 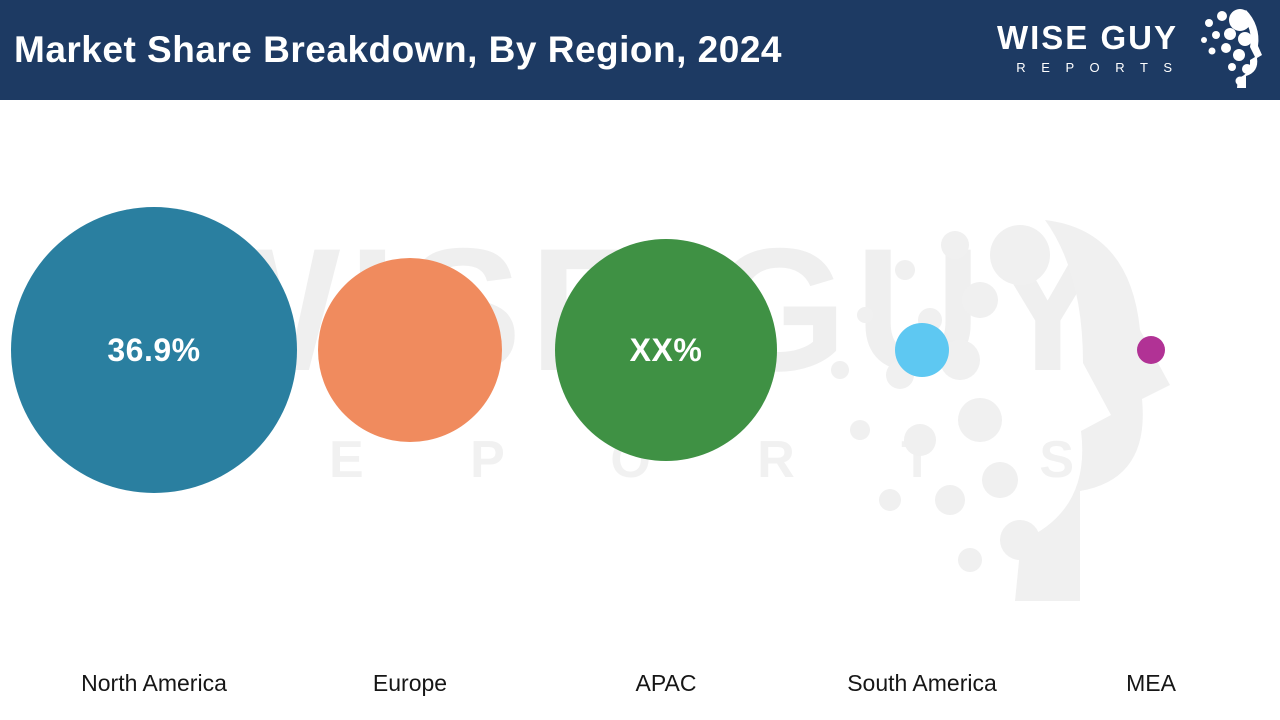 I want to click on bubble-europe, so click(x=410, y=350).